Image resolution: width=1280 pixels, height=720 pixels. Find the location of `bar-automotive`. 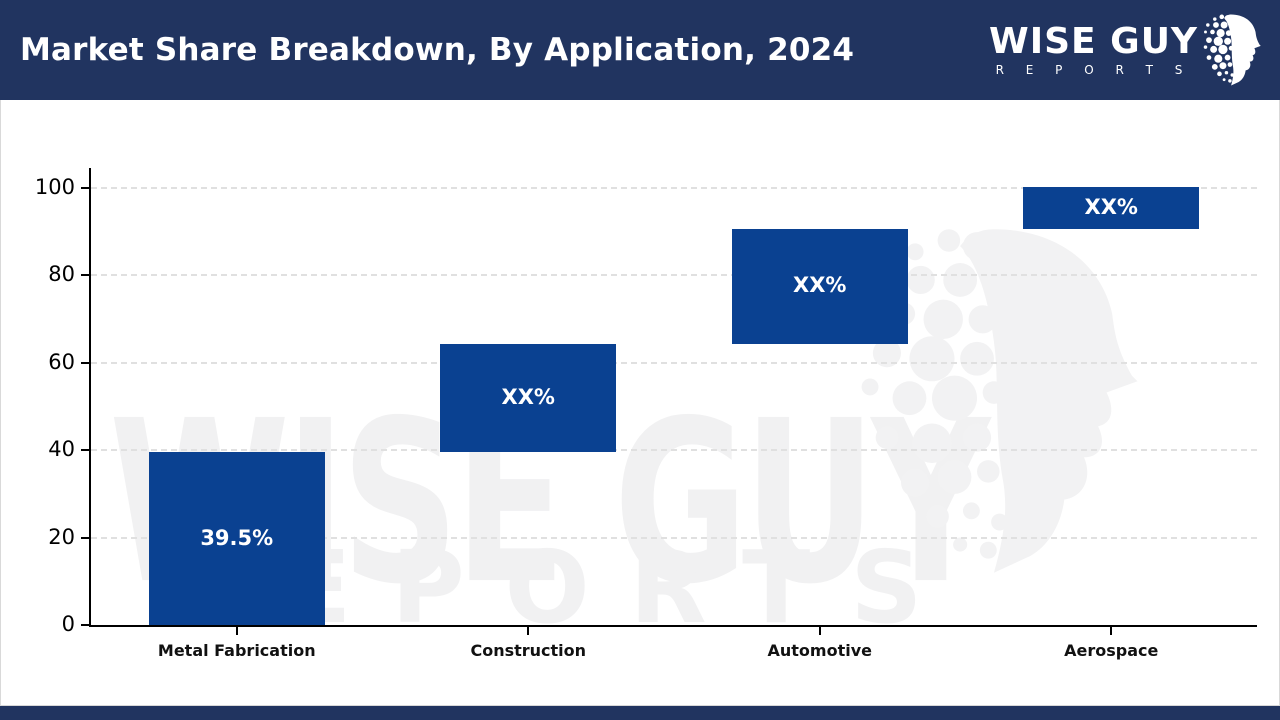

bar-automotive is located at coordinates (819, 286).